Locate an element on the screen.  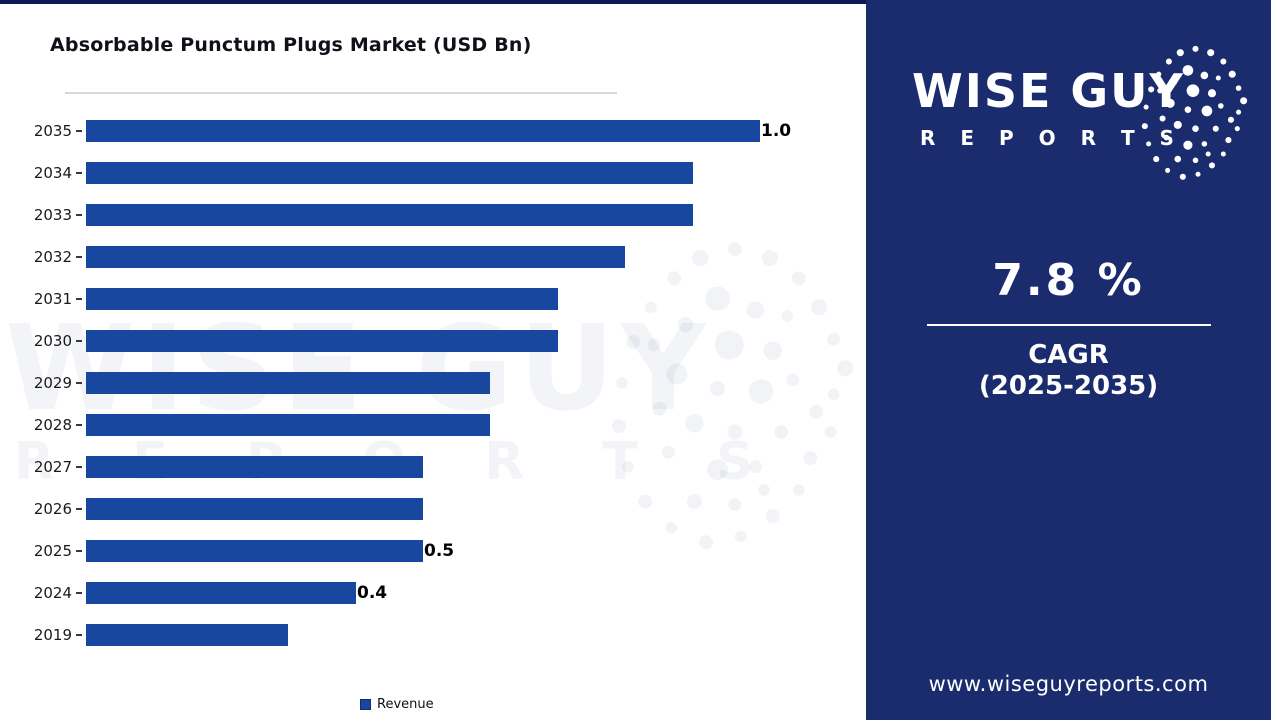
cagr-value: 7.8 % is located at coordinates (1068, 280).